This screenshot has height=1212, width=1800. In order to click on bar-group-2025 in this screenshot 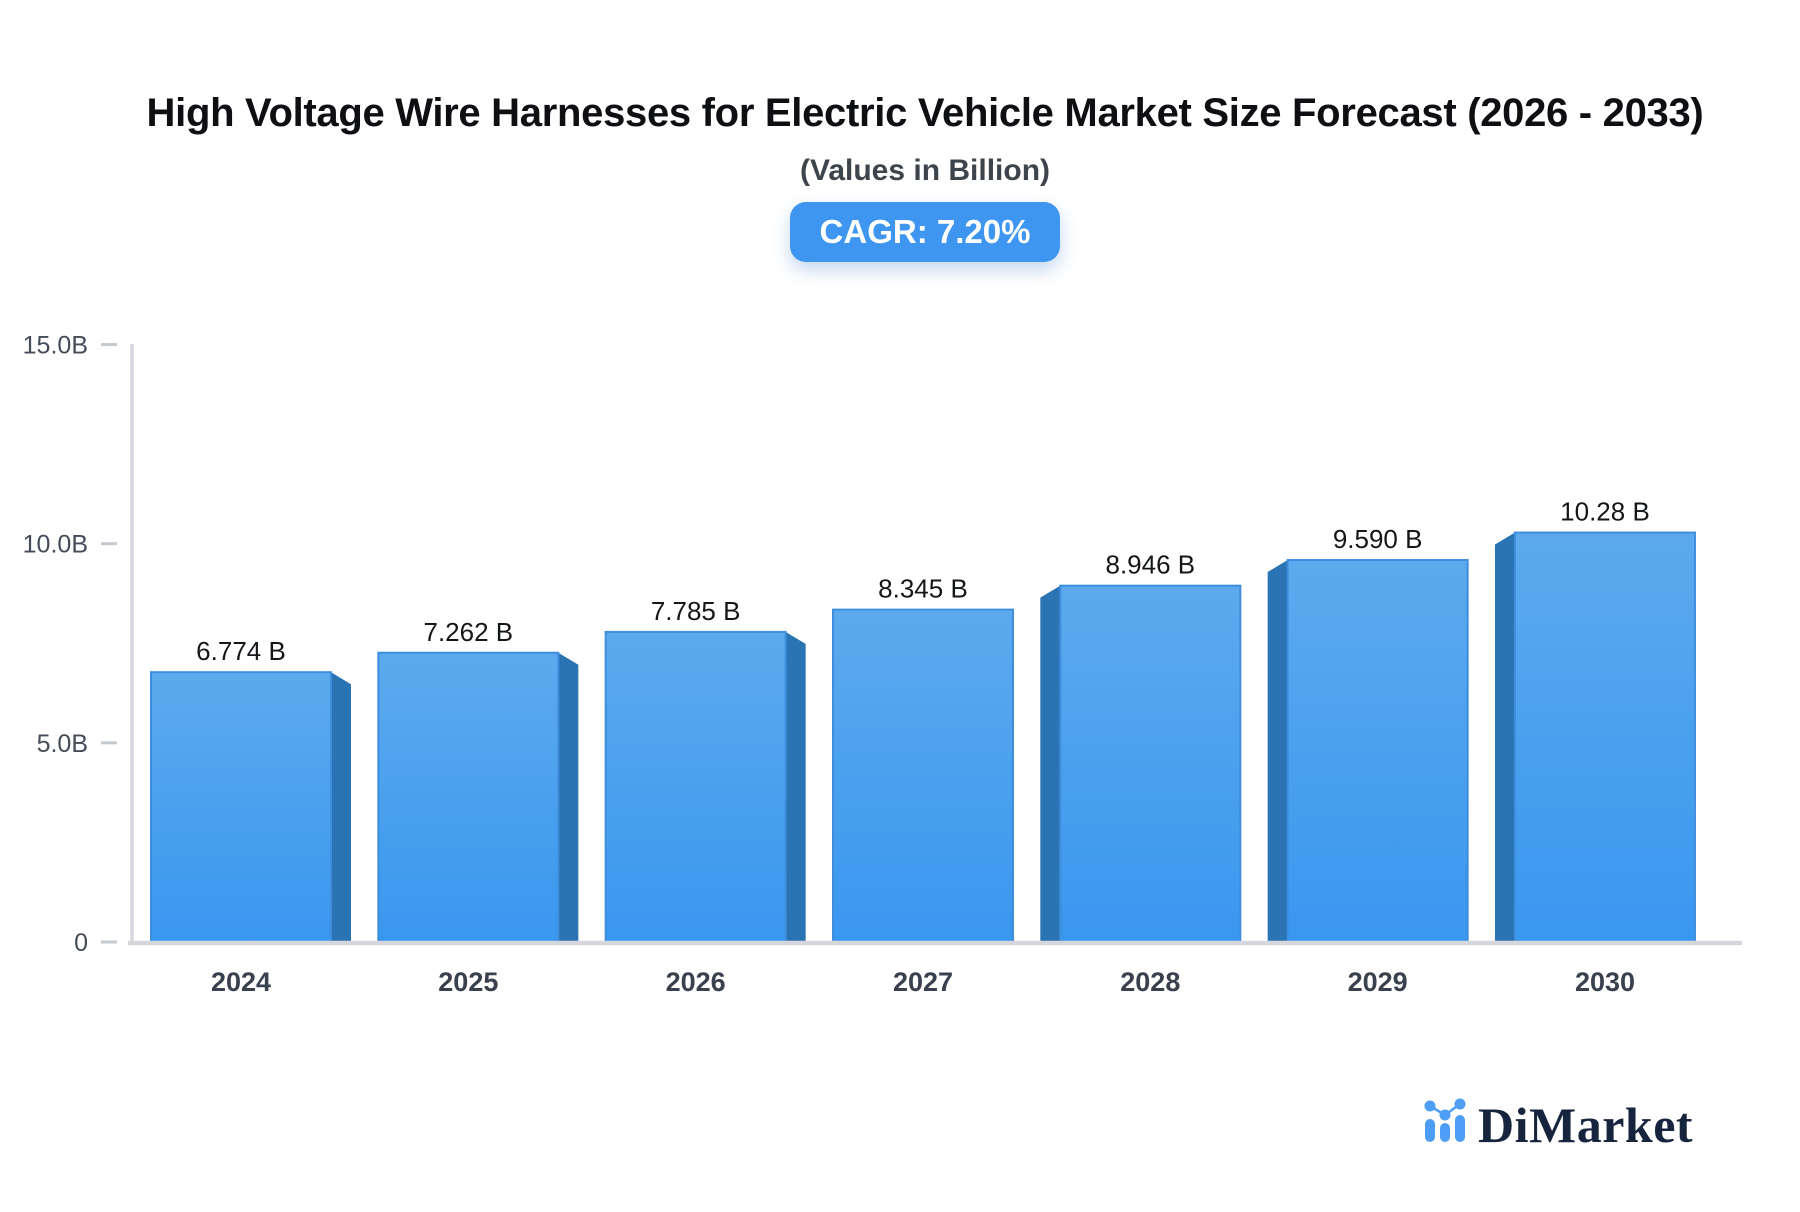, I will do `click(478, 797)`.